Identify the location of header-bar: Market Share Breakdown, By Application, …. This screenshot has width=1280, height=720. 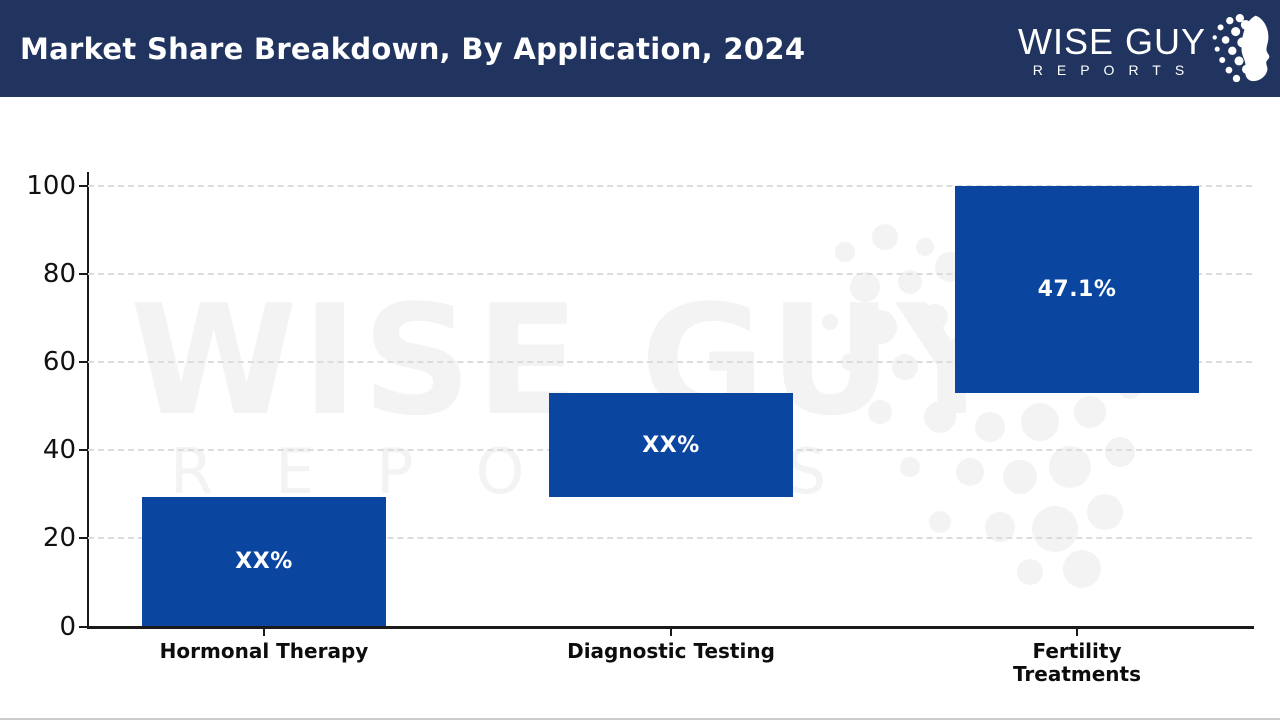
(640, 48).